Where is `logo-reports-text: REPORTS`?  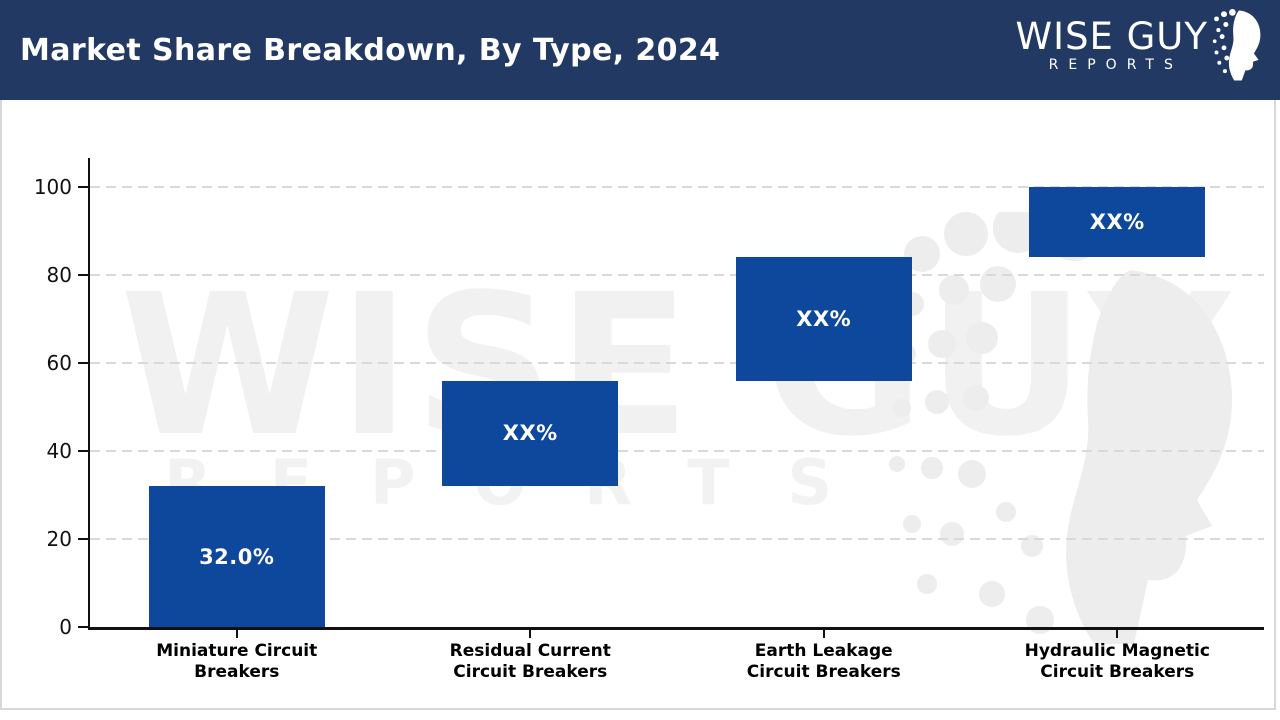
logo-reports-text: REPORTS is located at coordinates (1115, 65).